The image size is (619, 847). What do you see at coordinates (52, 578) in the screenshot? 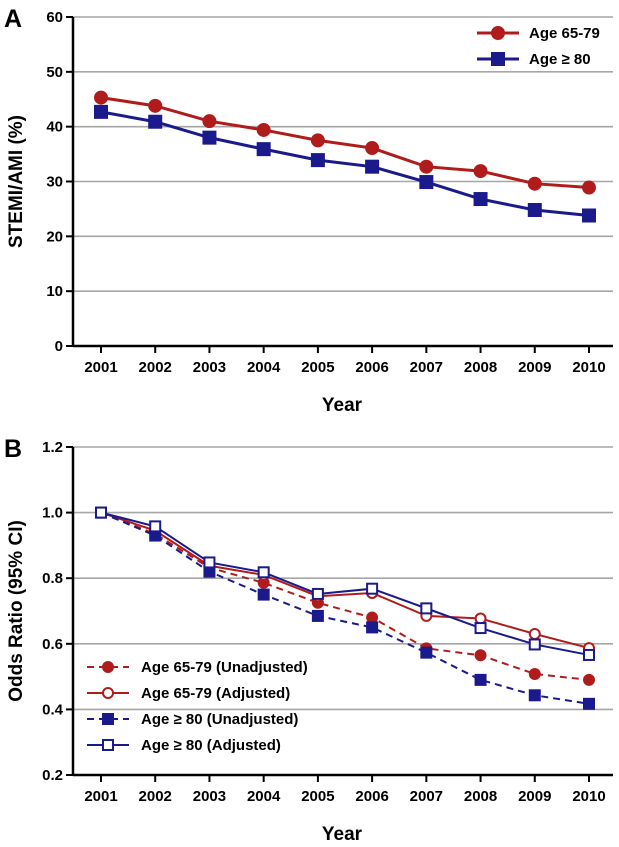
I see `y-tick-label: 0.8` at bounding box center [52, 578].